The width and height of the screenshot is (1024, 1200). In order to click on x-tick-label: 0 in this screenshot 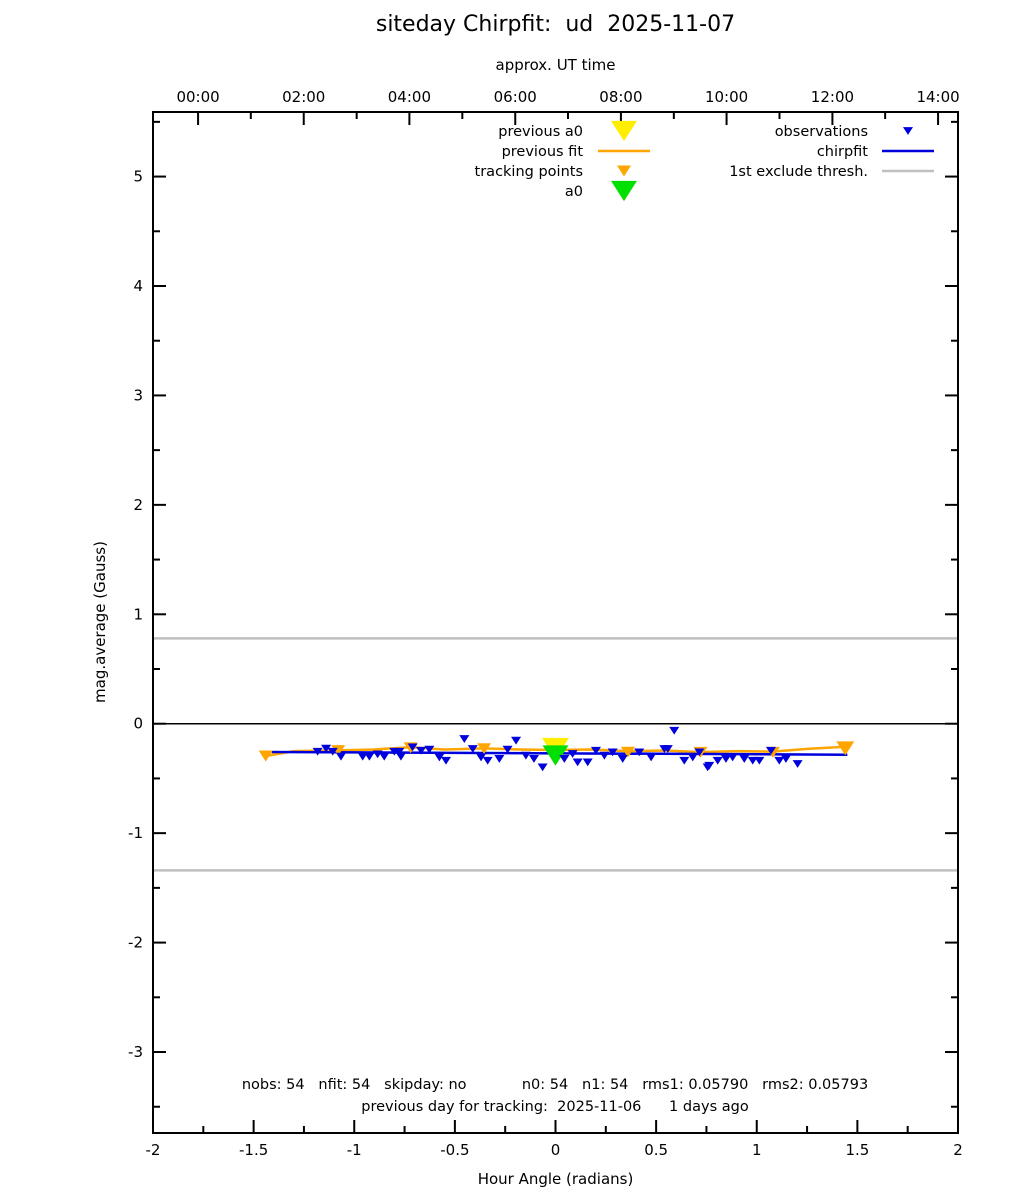, I will do `click(556, 1150)`.